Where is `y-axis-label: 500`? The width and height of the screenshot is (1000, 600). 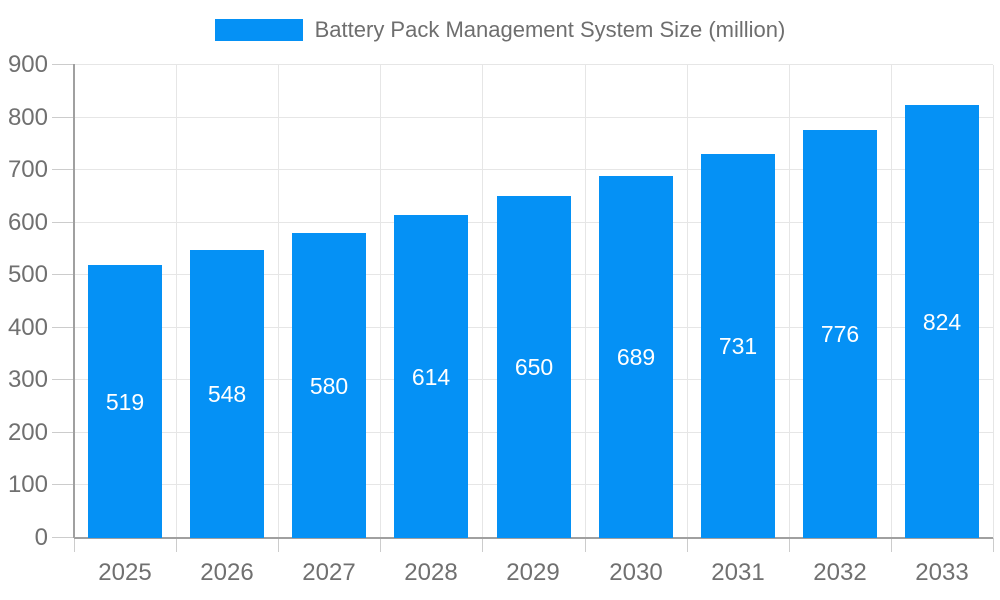
y-axis-label: 500 is located at coordinates (27, 274).